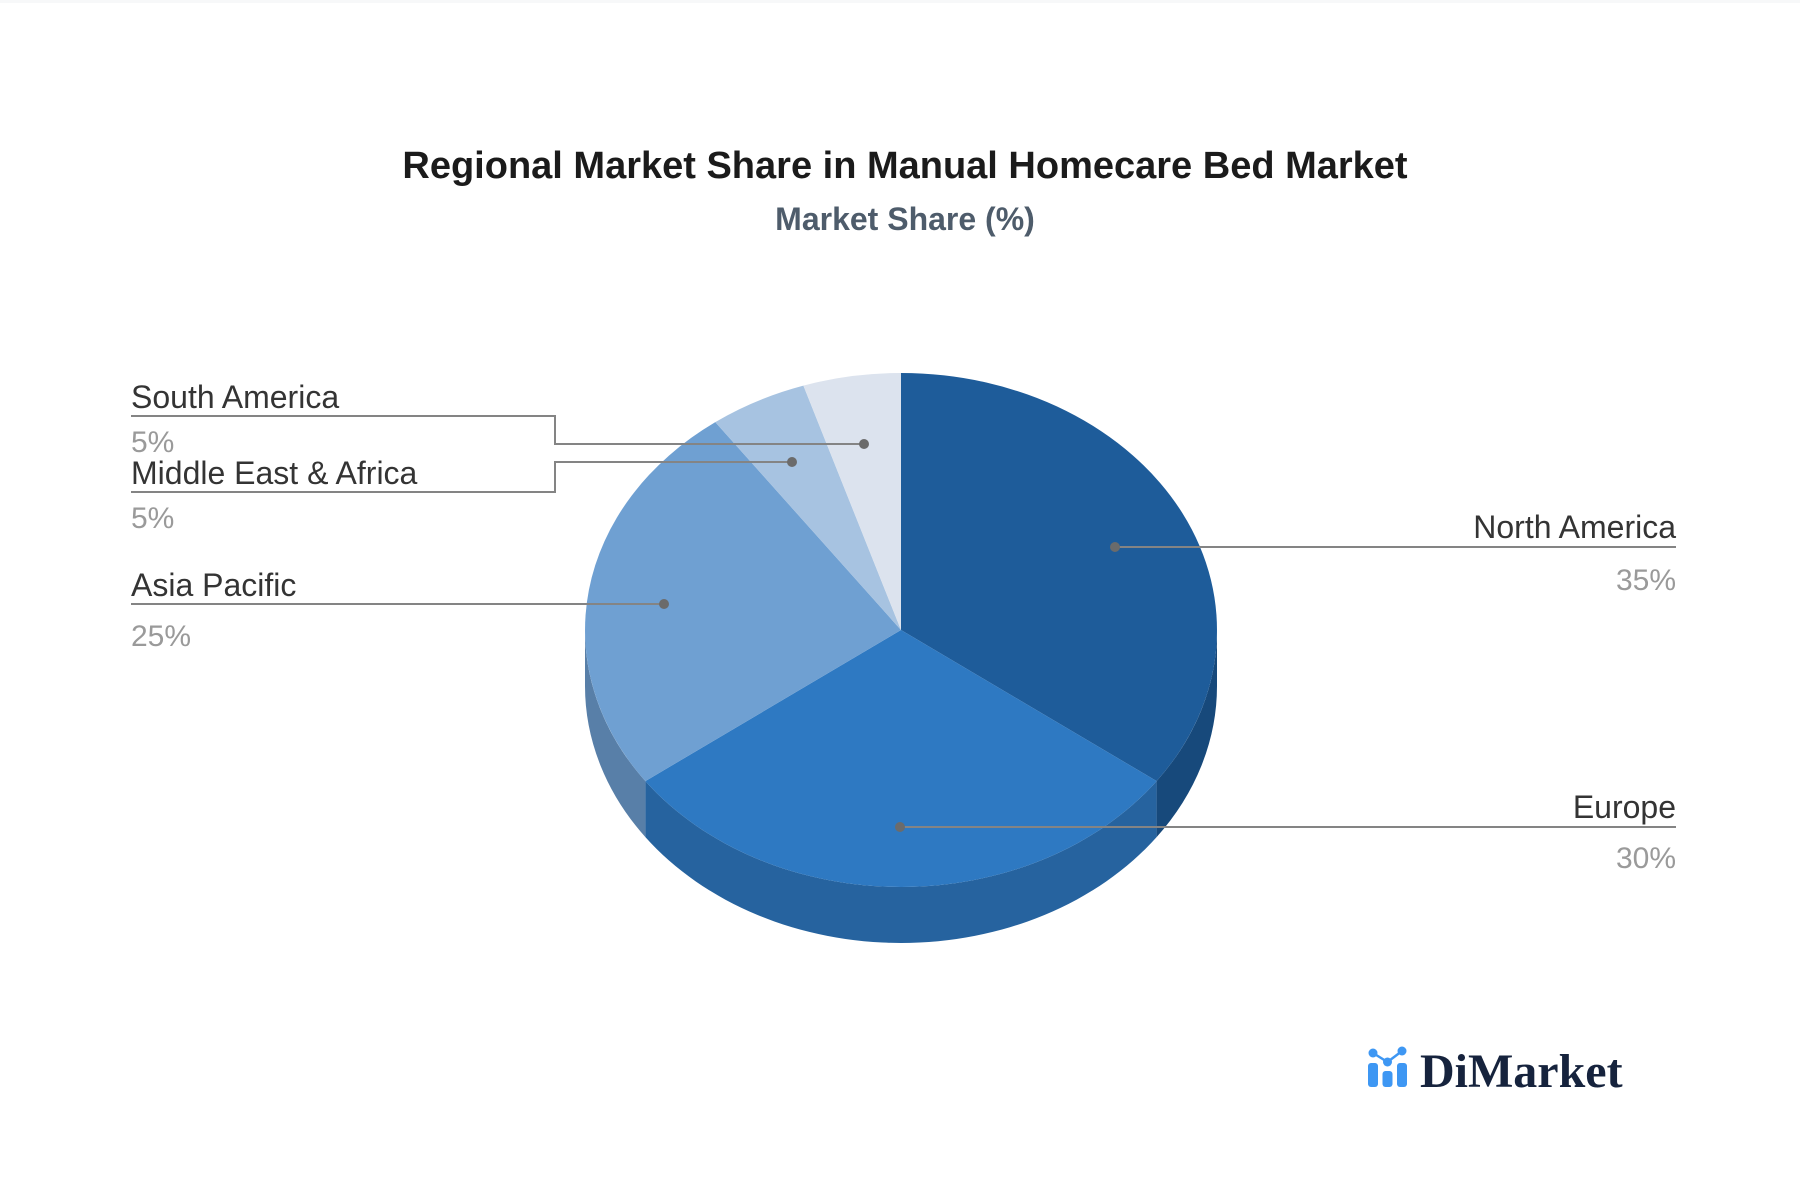 This screenshot has height=1196, width=1800. What do you see at coordinates (213, 585) in the screenshot?
I see `label-asia-pacific: Asia Pacific` at bounding box center [213, 585].